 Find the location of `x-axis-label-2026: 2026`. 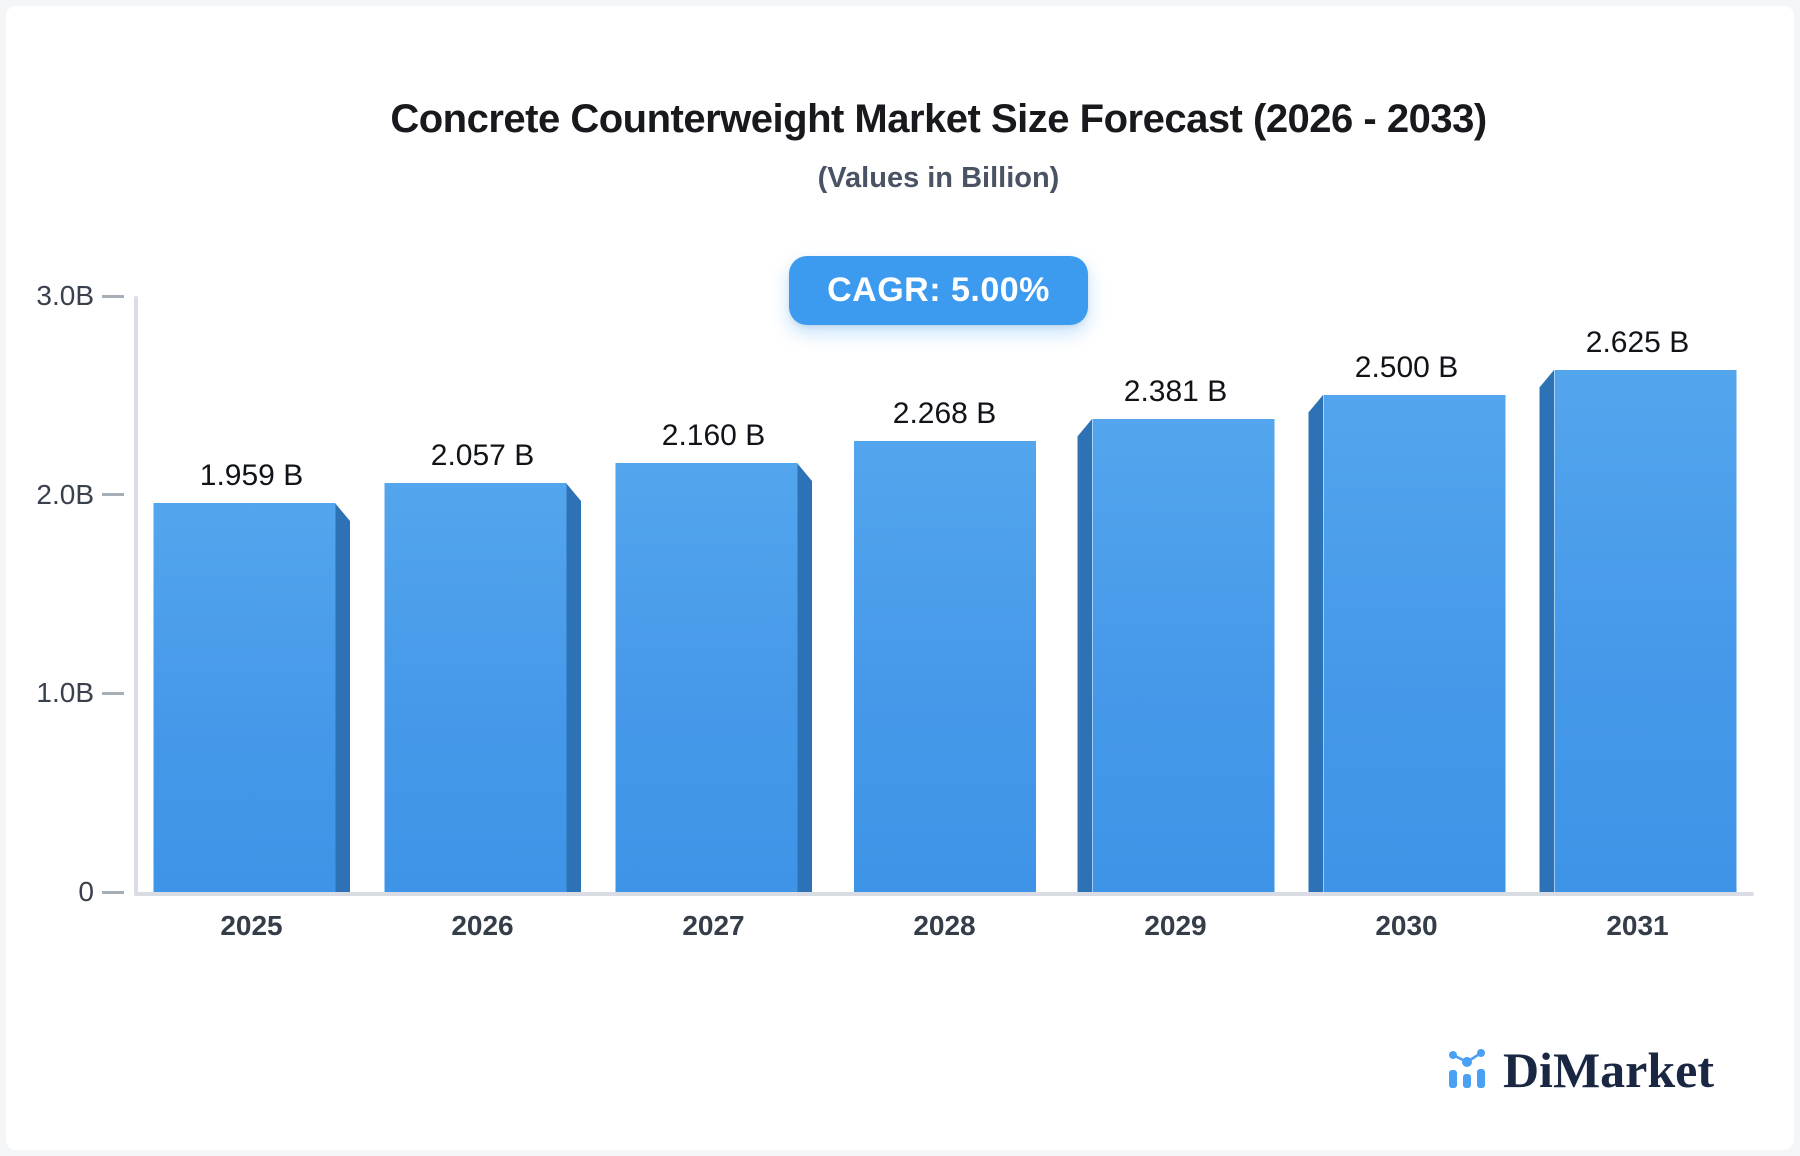

x-axis-label-2026: 2026 is located at coordinates (482, 925).